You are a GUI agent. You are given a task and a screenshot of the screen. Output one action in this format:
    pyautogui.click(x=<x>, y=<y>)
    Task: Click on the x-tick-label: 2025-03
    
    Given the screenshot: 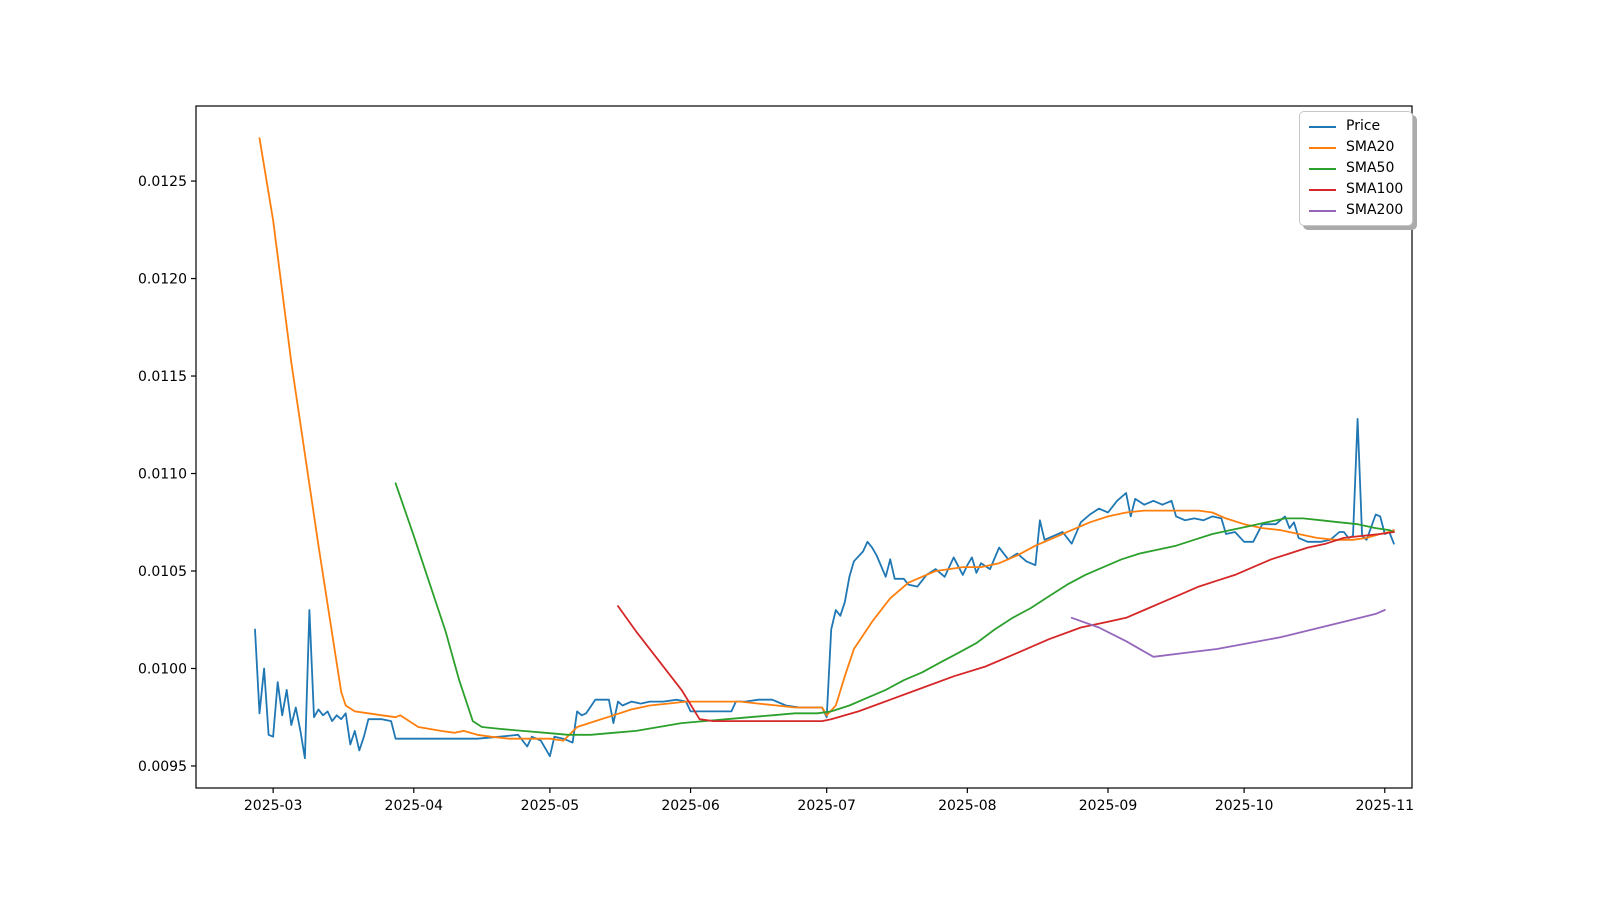 What is the action you would take?
    pyautogui.click(x=273, y=806)
    